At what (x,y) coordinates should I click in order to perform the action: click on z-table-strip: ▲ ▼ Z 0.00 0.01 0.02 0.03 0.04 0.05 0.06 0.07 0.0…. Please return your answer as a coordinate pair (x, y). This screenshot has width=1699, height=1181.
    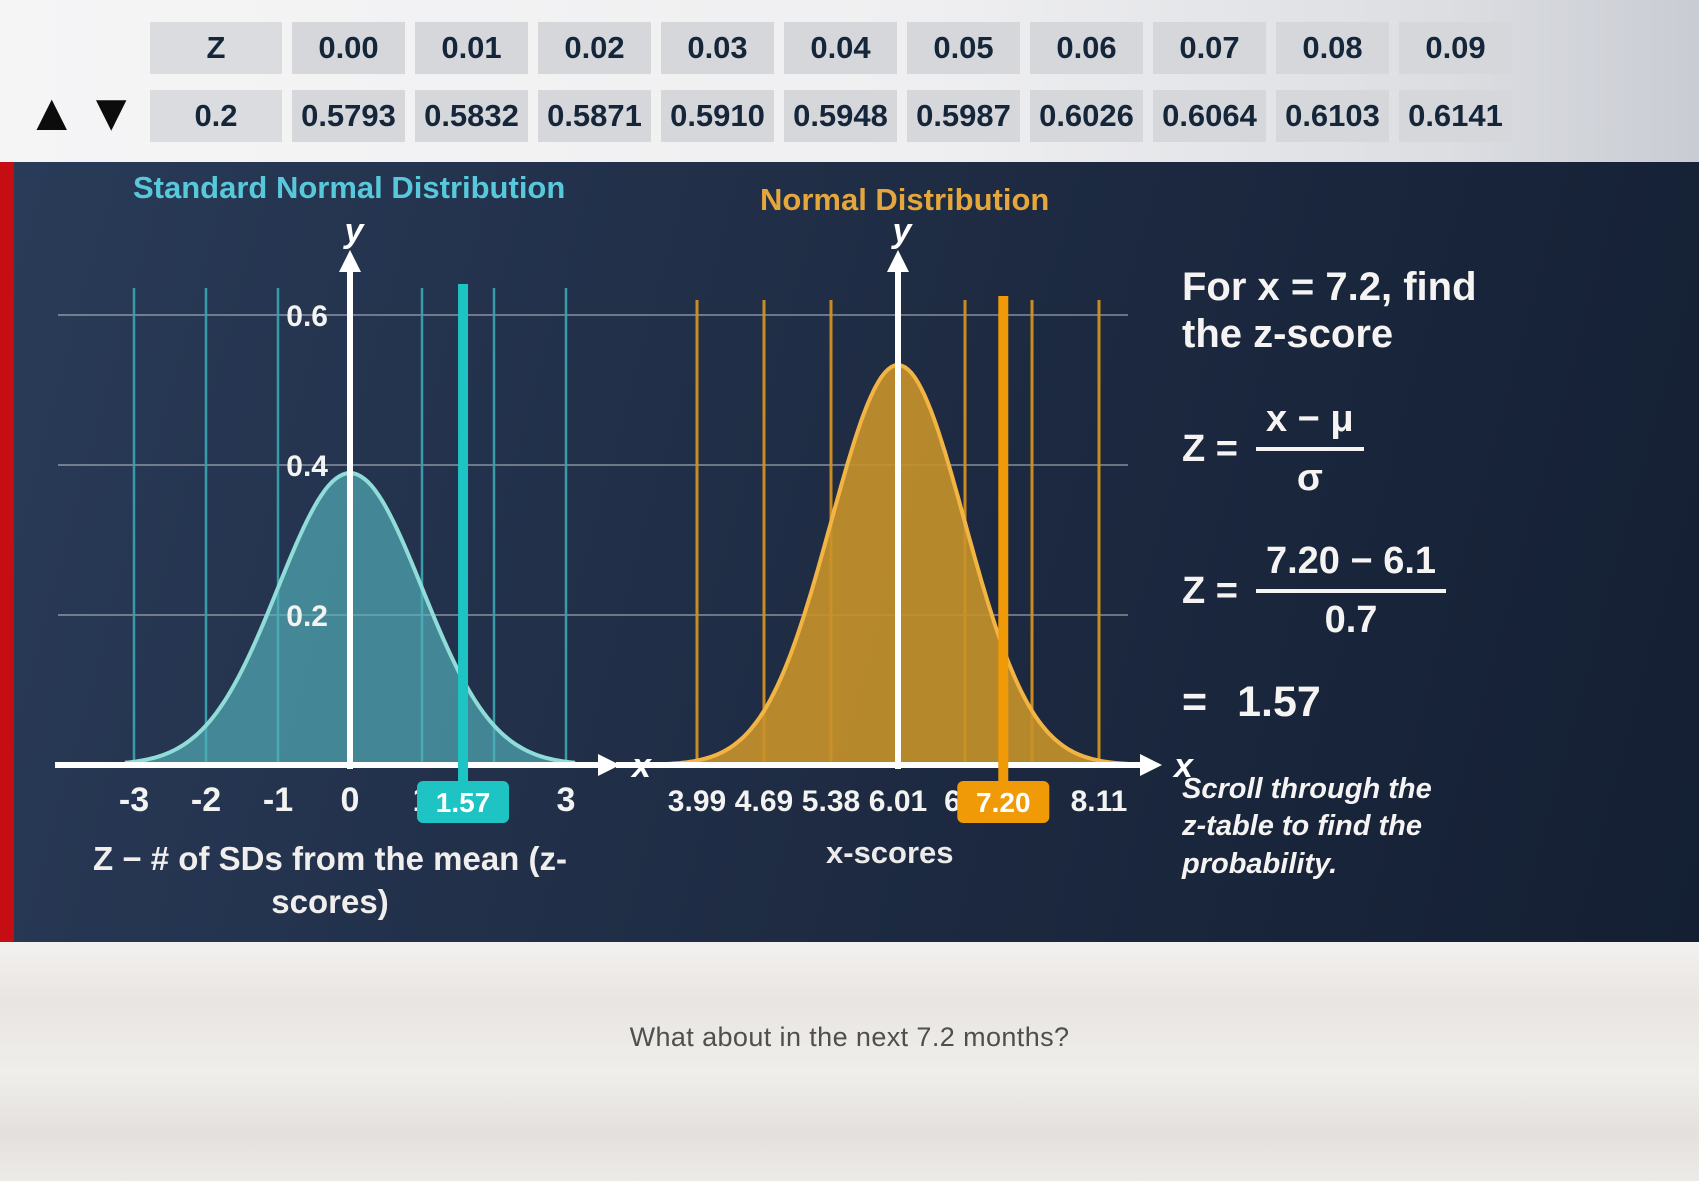
    Looking at the image, I should click on (849, 81).